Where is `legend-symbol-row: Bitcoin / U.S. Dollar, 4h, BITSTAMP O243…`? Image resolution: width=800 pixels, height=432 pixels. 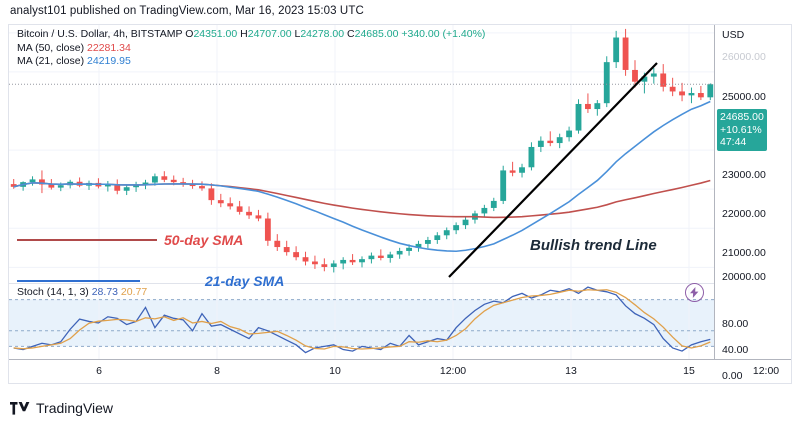
legend-symbol-row: Bitcoin / U.S. Dollar, 4h, BITSTAMP O243… is located at coordinates (251, 35).